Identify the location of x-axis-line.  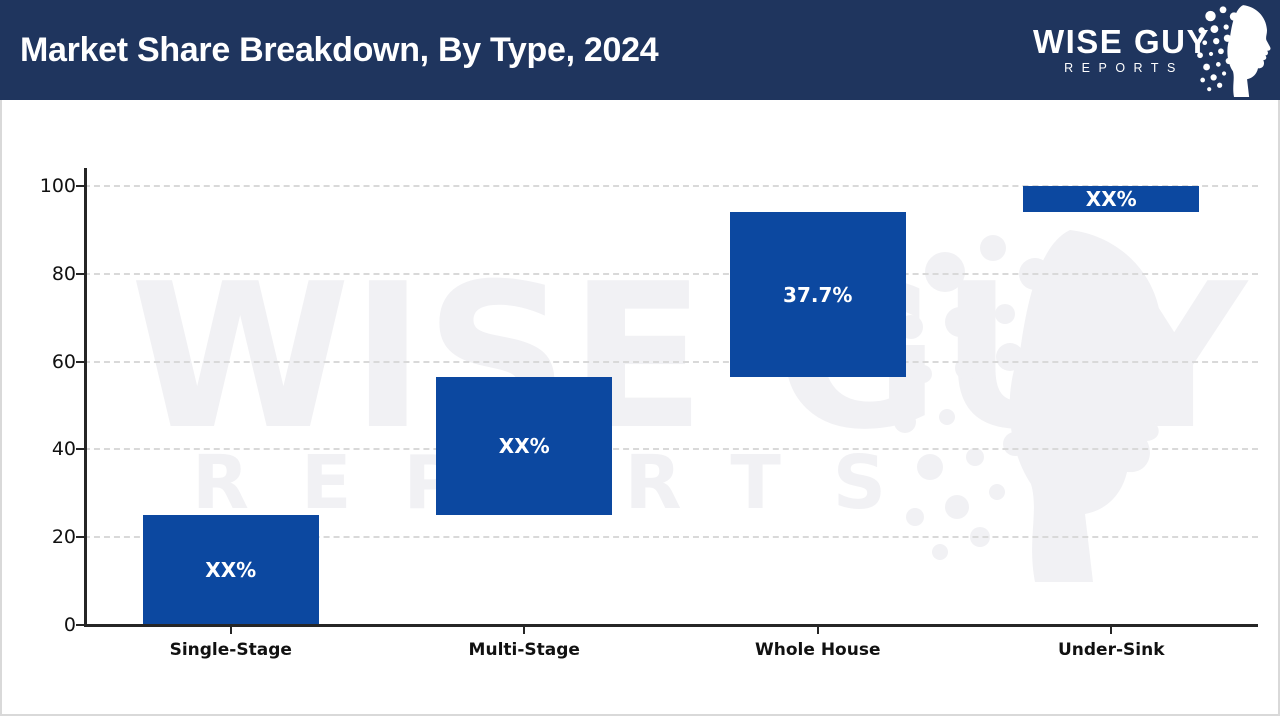
(671, 625).